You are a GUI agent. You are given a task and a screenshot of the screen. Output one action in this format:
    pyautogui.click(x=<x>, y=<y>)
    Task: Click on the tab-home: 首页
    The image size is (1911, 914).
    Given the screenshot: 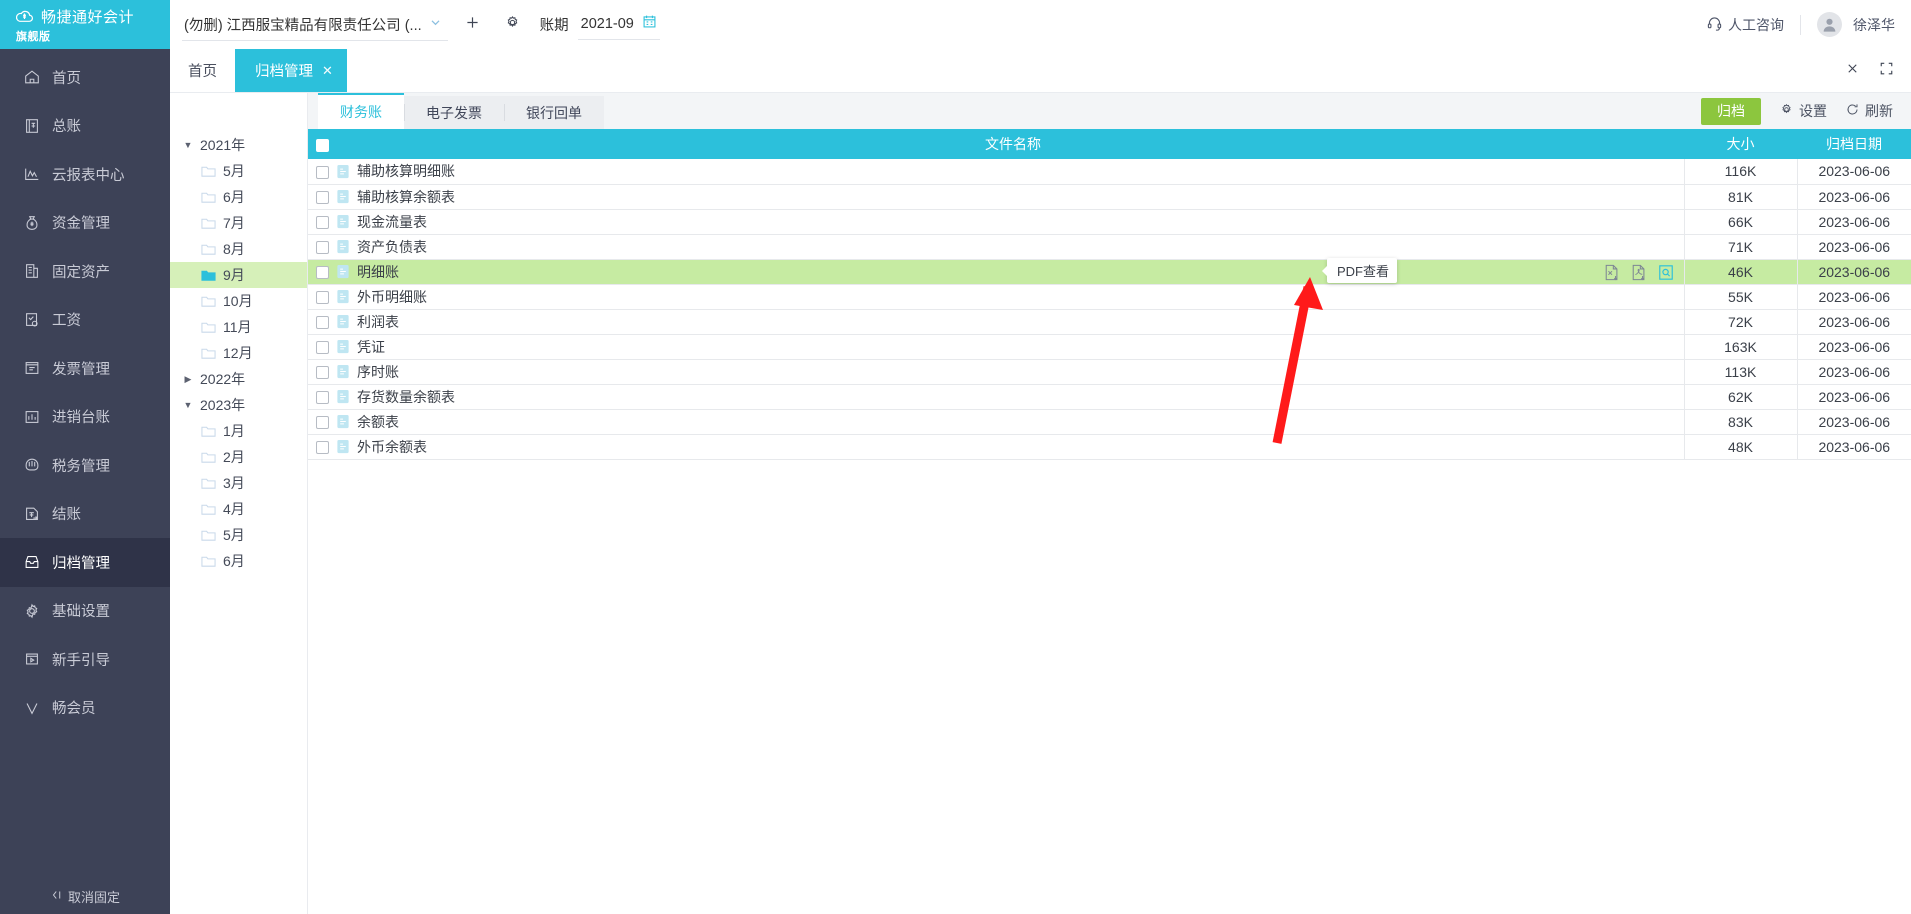 What is the action you would take?
    pyautogui.click(x=202, y=70)
    